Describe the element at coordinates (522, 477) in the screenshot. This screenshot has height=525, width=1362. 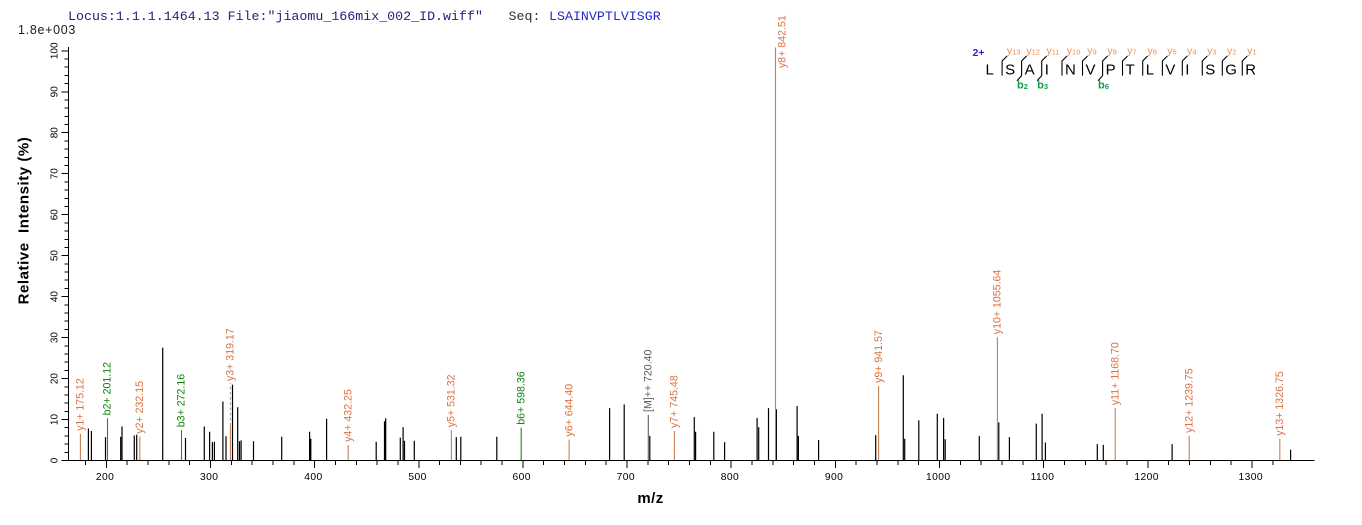
I see `svg-text: 600` at that location.